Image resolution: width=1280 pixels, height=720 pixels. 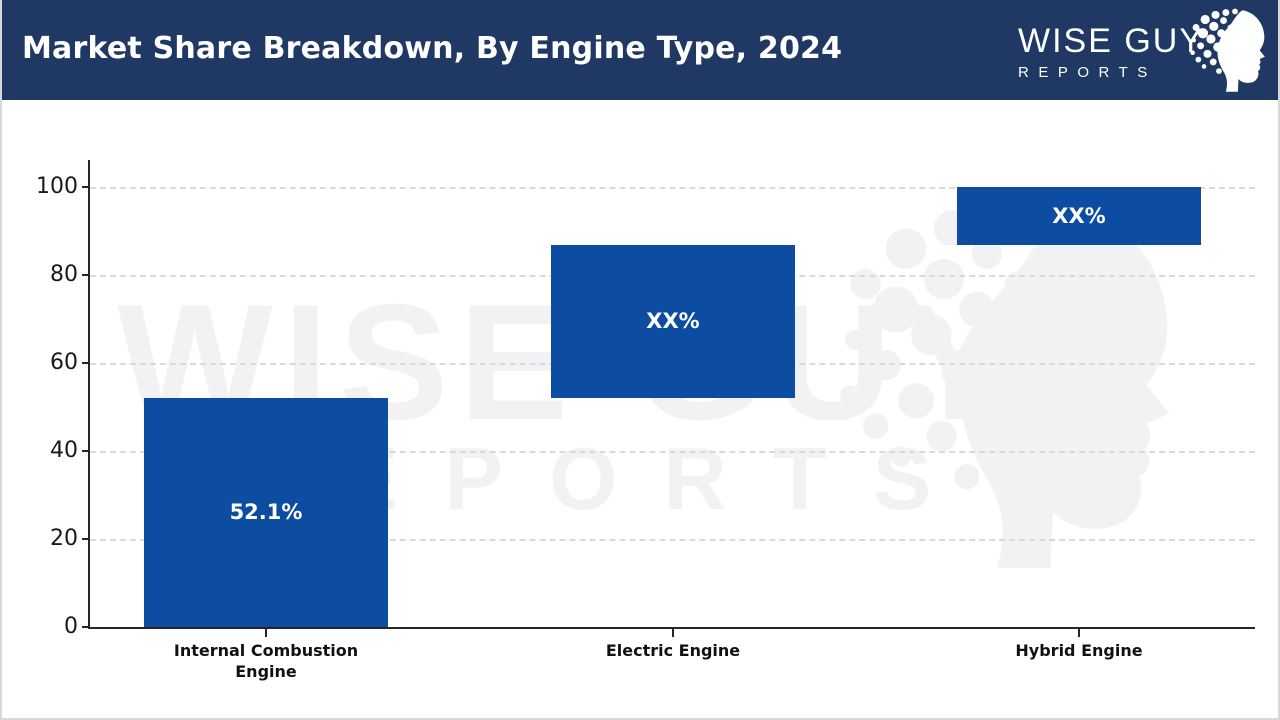 What do you see at coordinates (1079, 650) in the screenshot?
I see `x-category-label: Hybrid Engine` at bounding box center [1079, 650].